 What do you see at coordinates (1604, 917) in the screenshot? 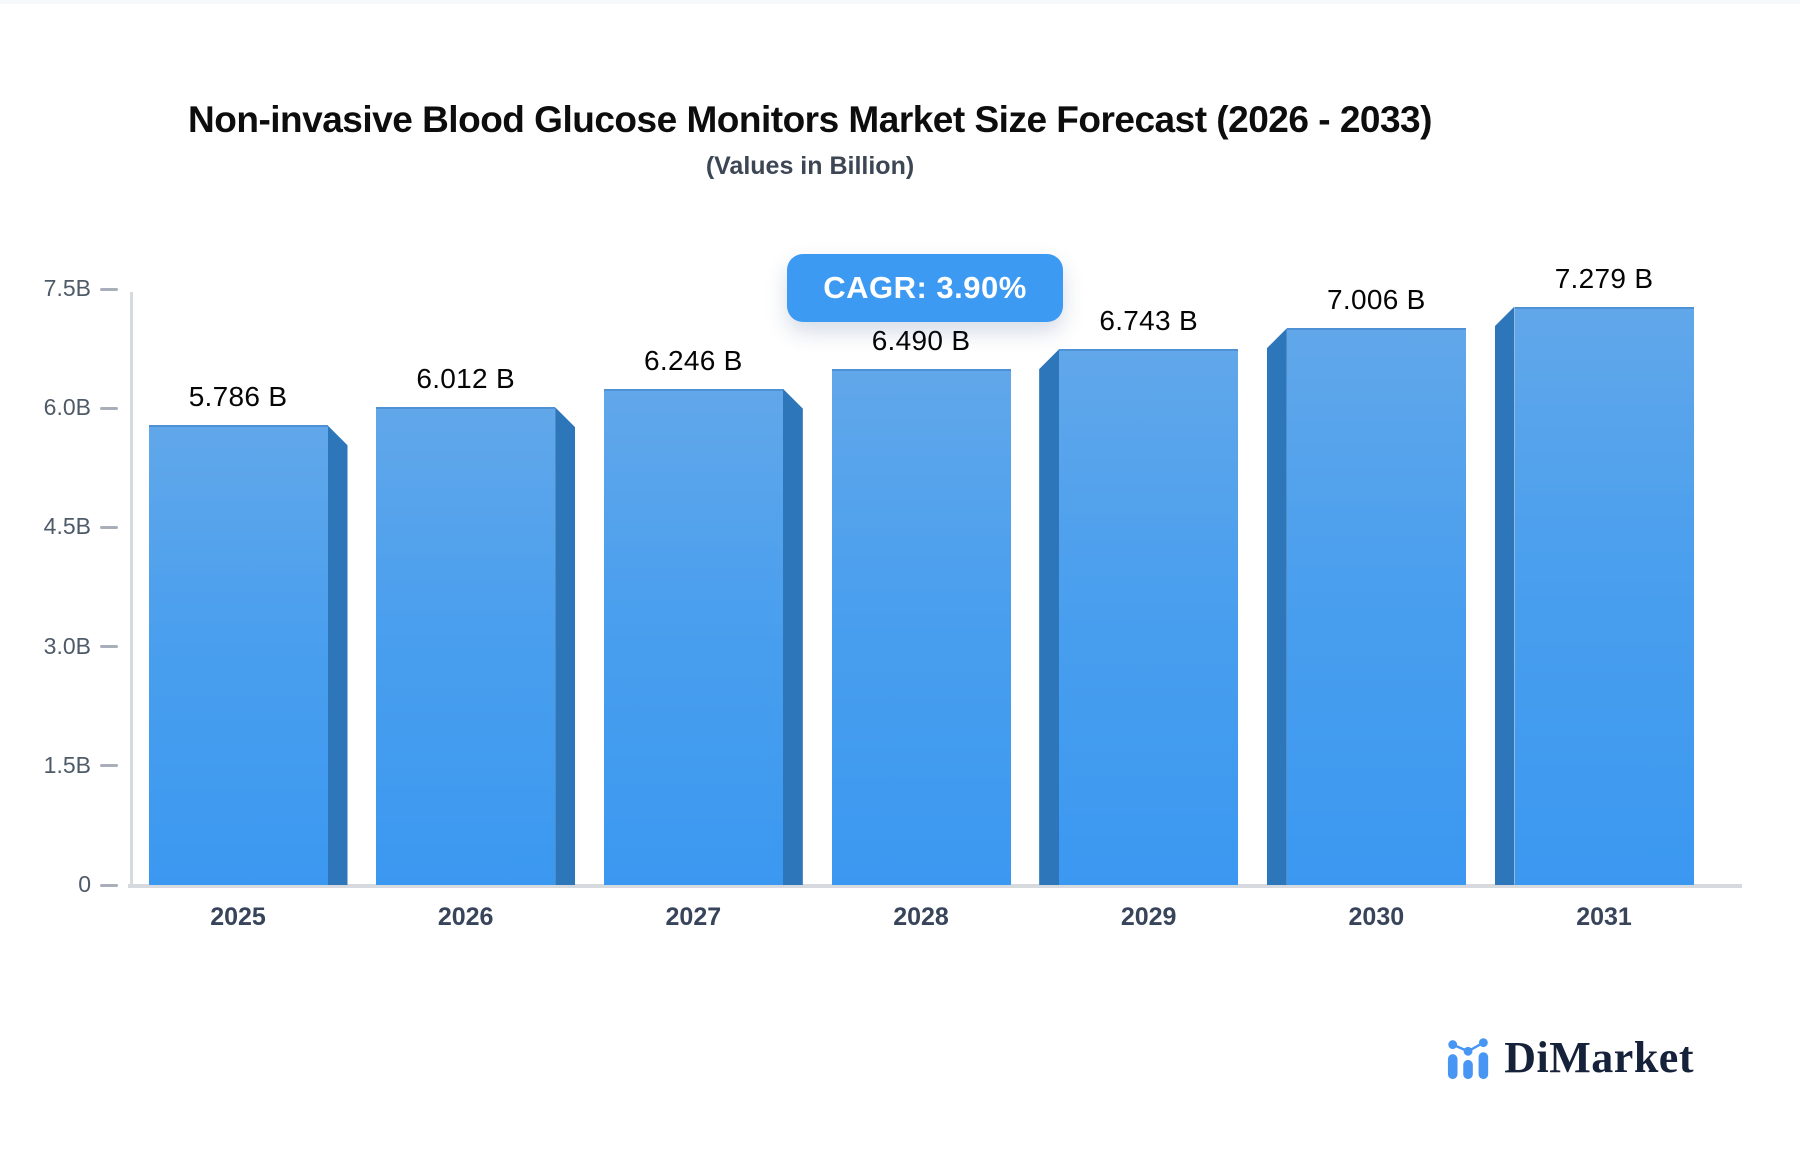
I see `x-axis-label: 2031` at bounding box center [1604, 917].